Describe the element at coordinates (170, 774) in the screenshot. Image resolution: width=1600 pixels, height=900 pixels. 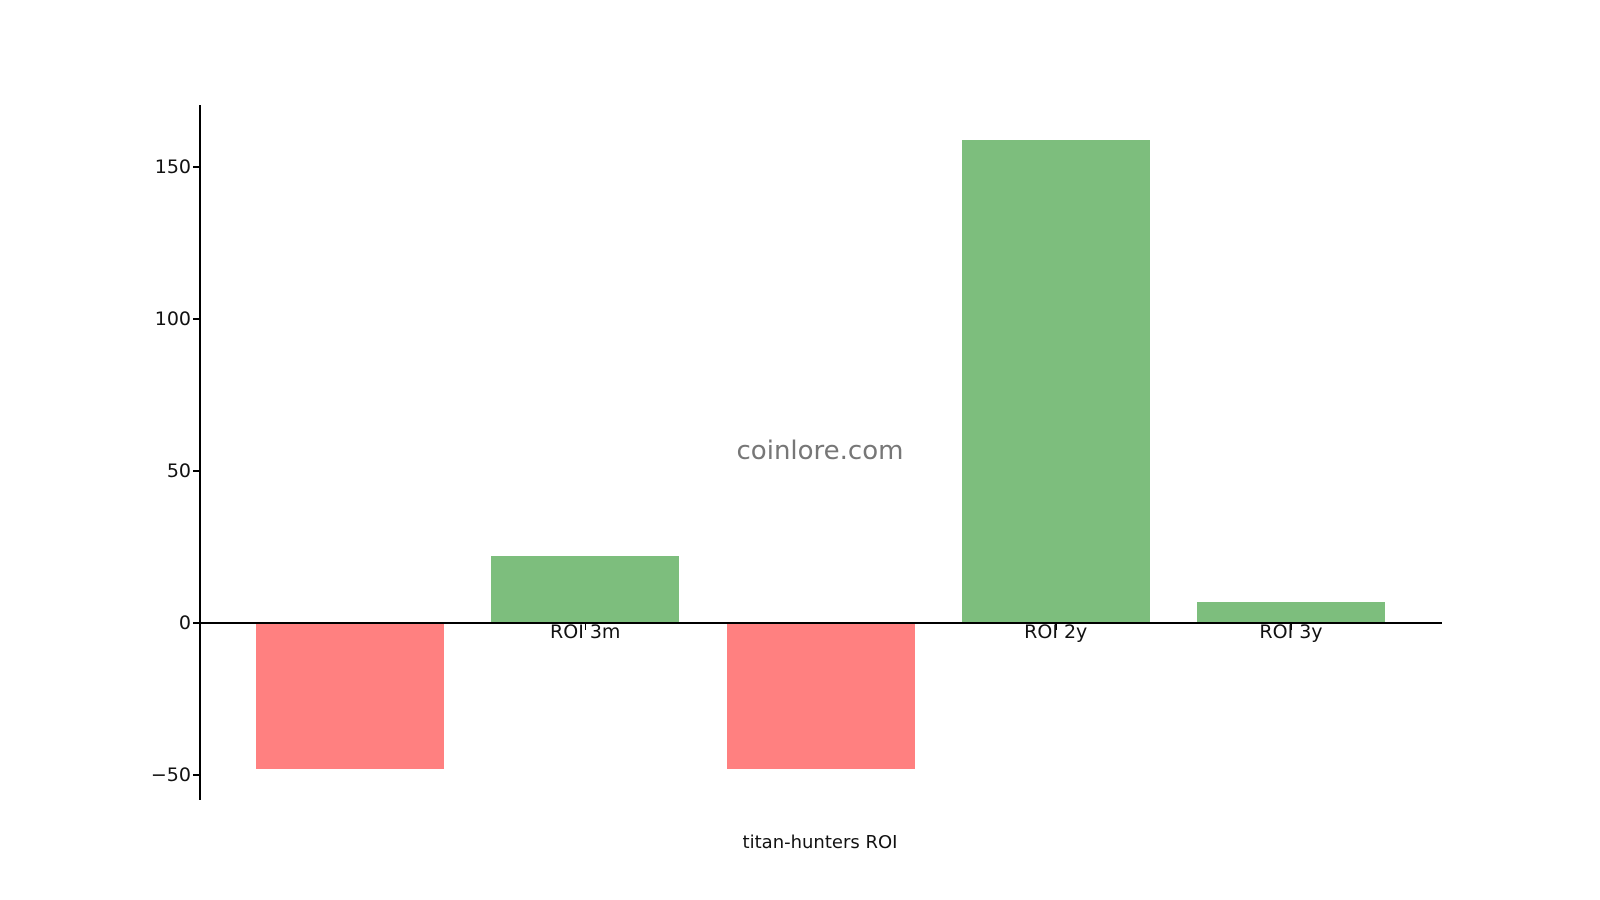
I see `y-tick-label: −50` at that location.